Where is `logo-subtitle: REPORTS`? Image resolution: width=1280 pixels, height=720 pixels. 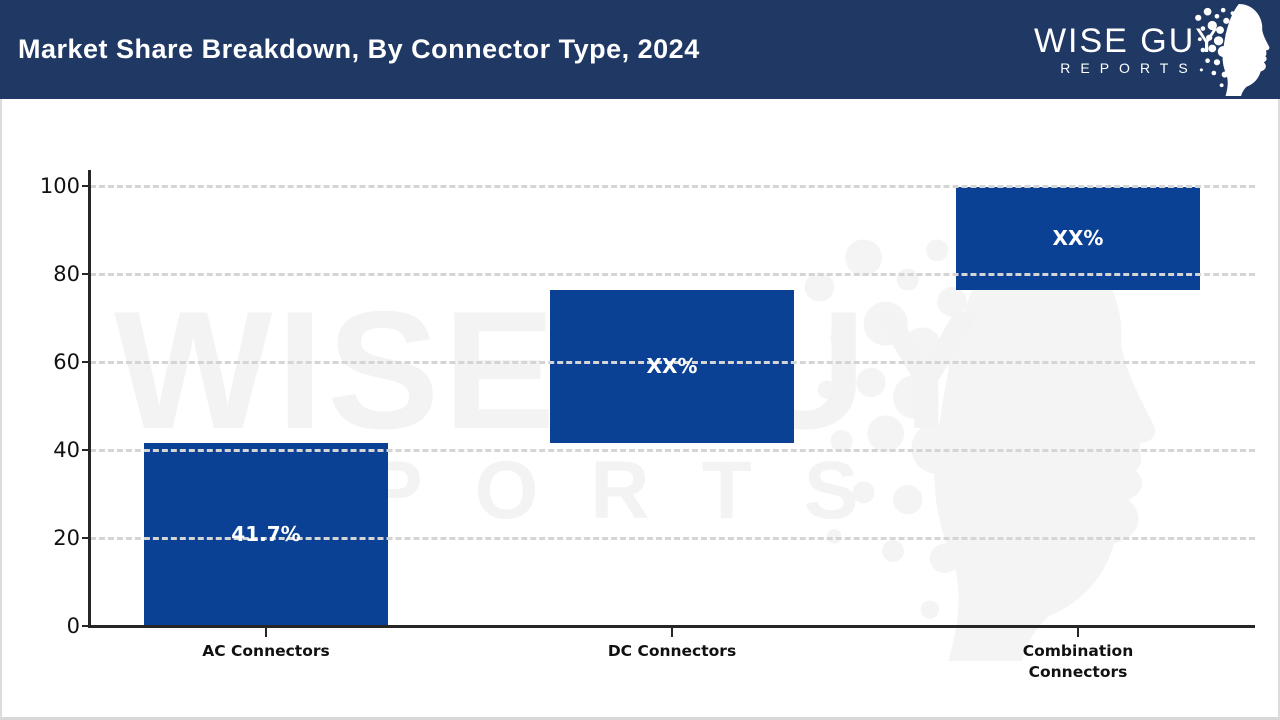 logo-subtitle: REPORTS is located at coordinates (1129, 68).